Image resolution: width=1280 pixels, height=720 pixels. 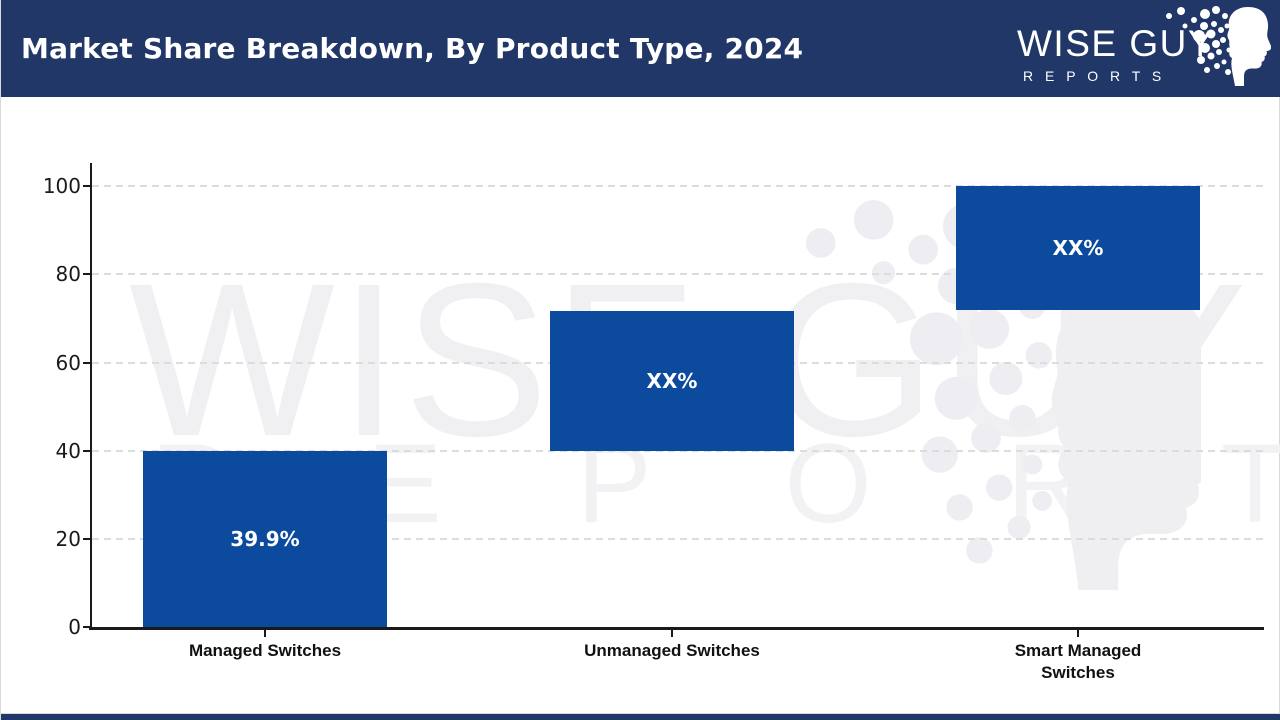 What do you see at coordinates (68, 274) in the screenshot?
I see `y-tick-label-80: 80` at bounding box center [68, 274].